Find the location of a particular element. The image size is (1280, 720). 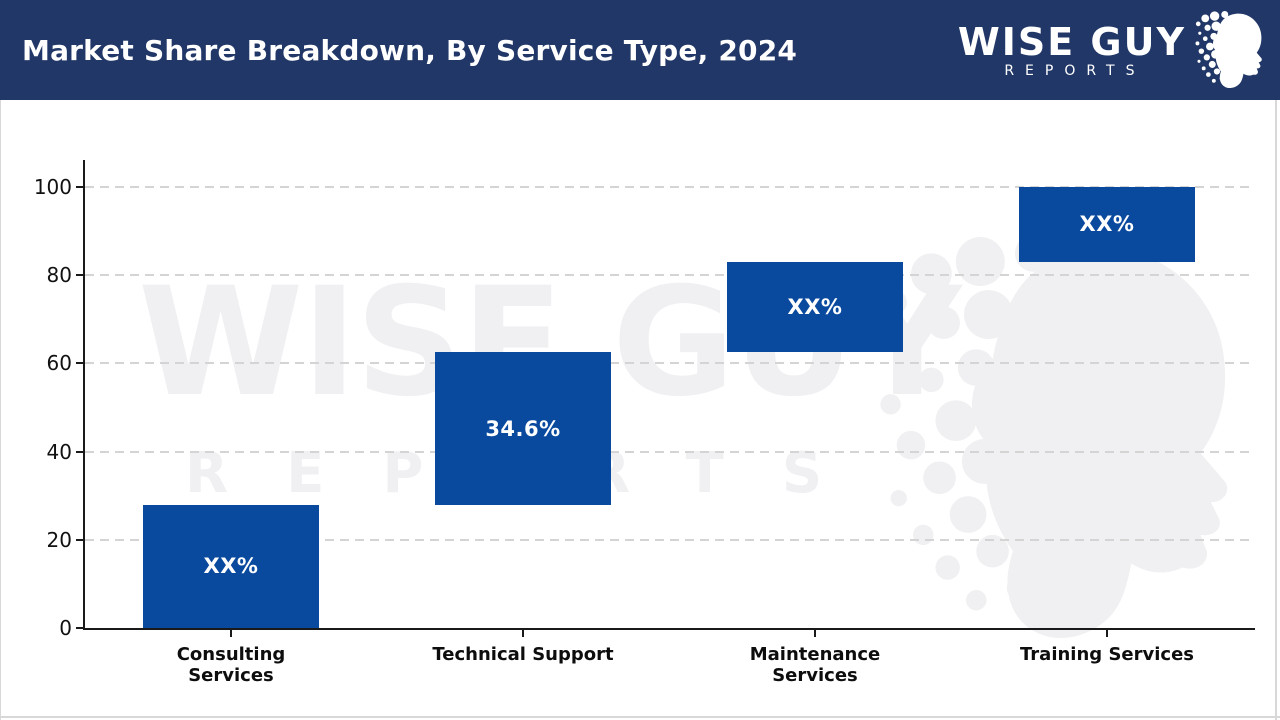

bar-3: XX% is located at coordinates (815, 307).